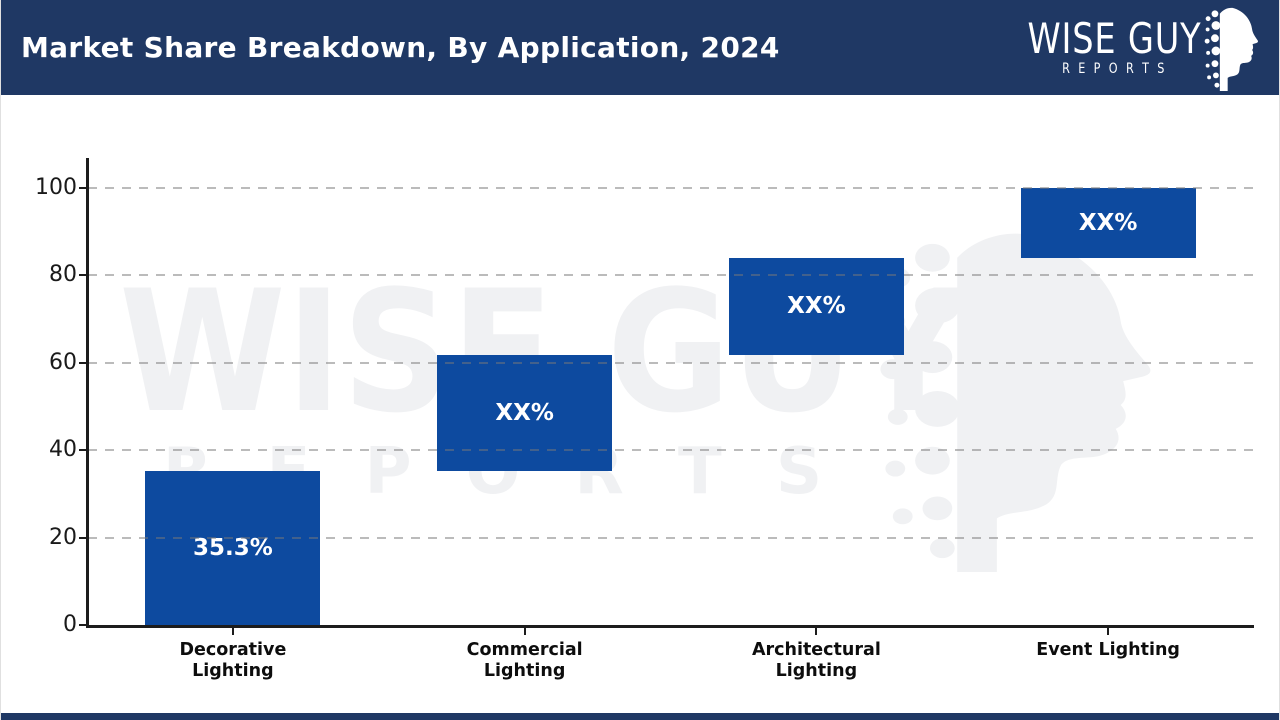 Image resolution: width=1280 pixels, height=720 pixels. Describe the element at coordinates (640, 716) in the screenshot. I see `footer-bar` at that location.